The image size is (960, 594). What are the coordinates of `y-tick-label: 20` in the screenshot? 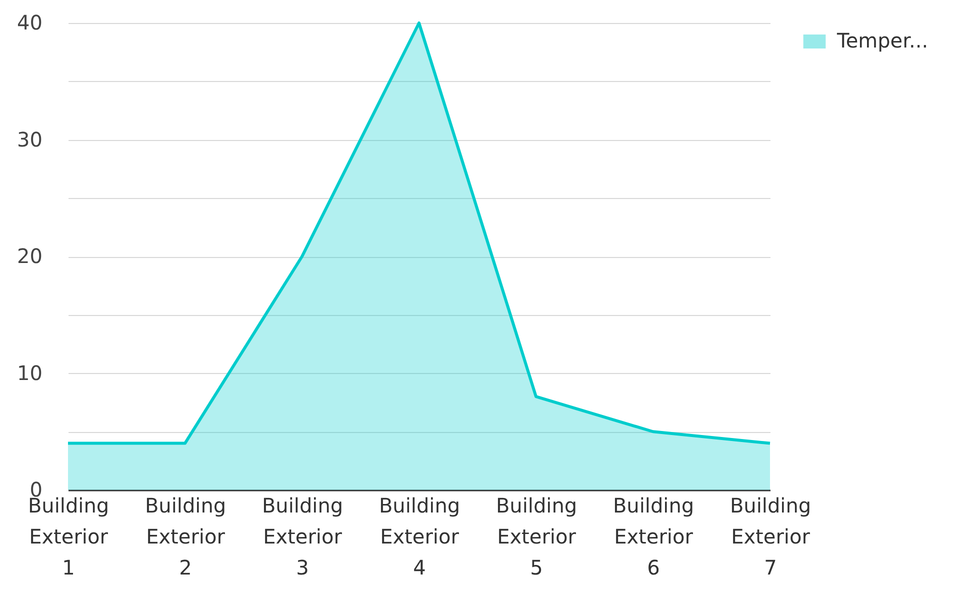 It's located at (29, 256).